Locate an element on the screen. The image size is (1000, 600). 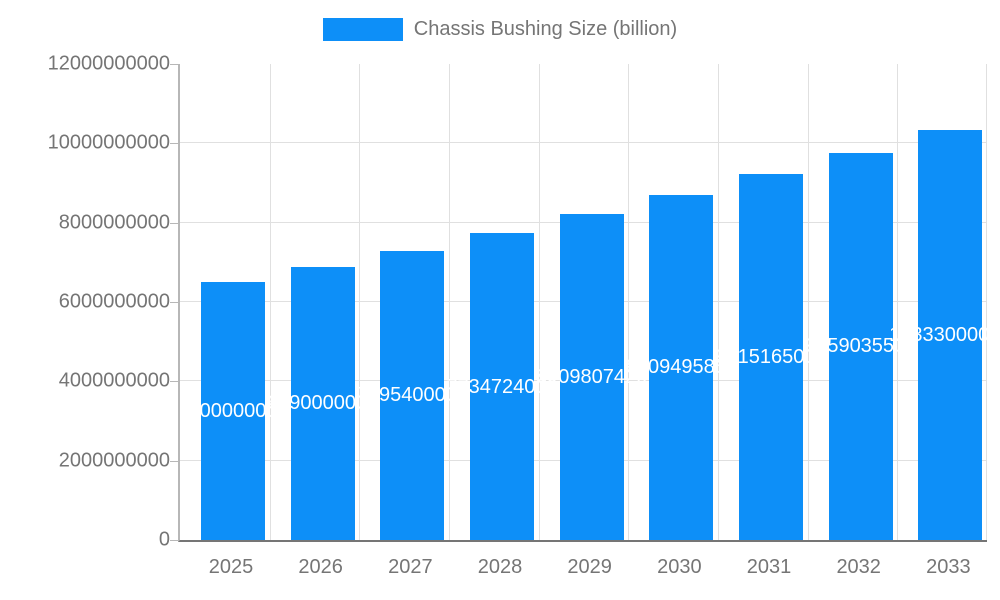
x-tick-label: 2031 is located at coordinates (769, 567).